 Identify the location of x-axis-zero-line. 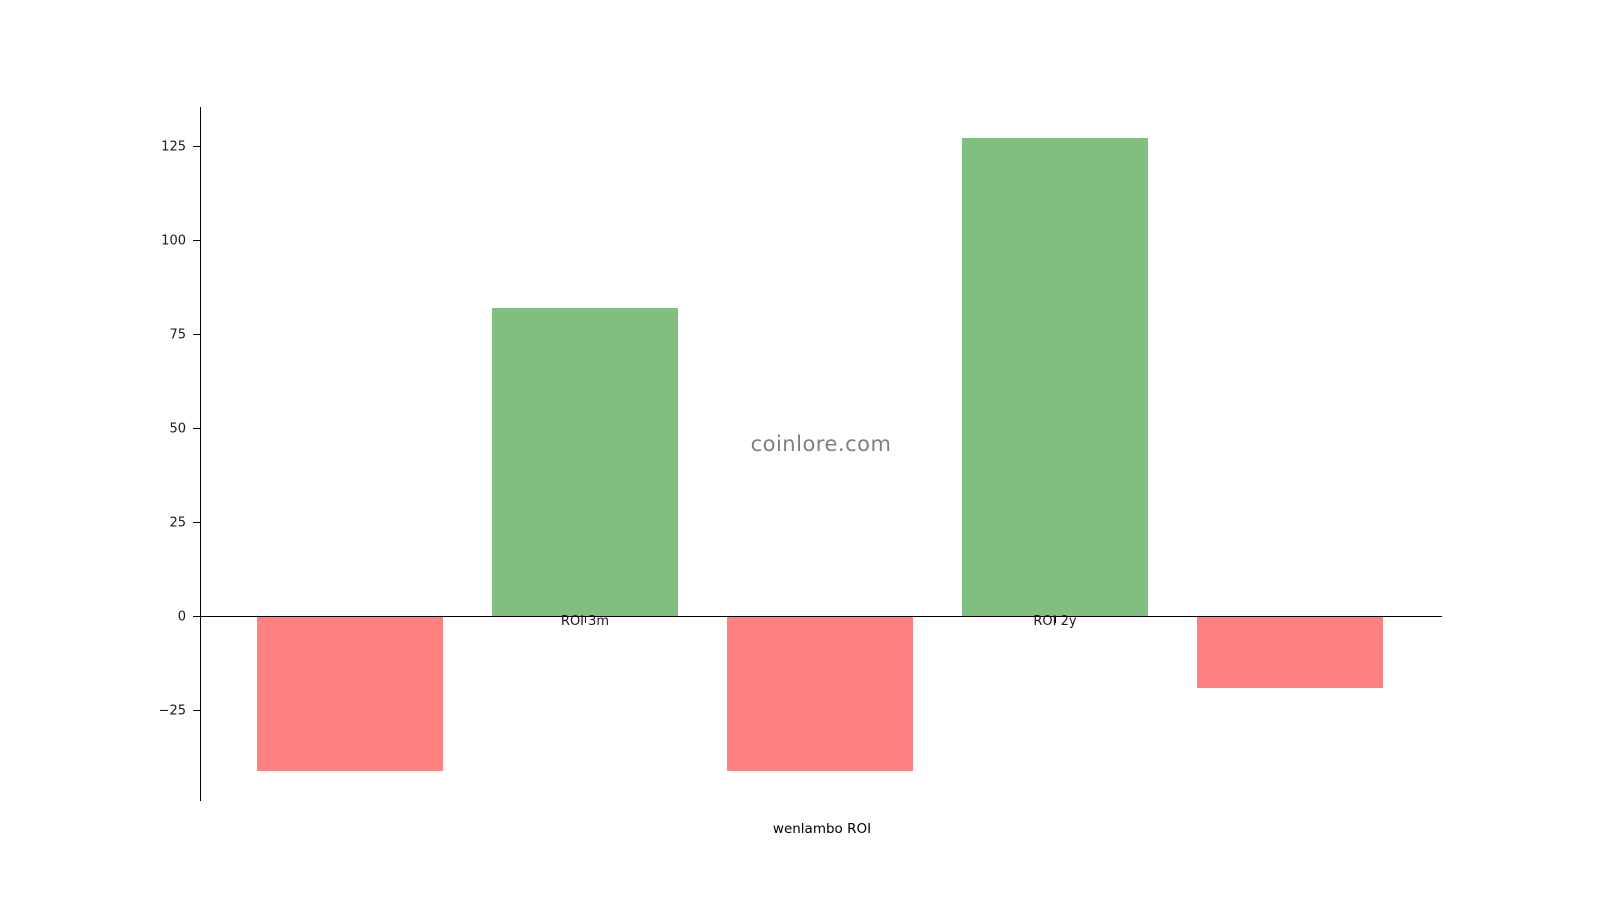
(821, 616).